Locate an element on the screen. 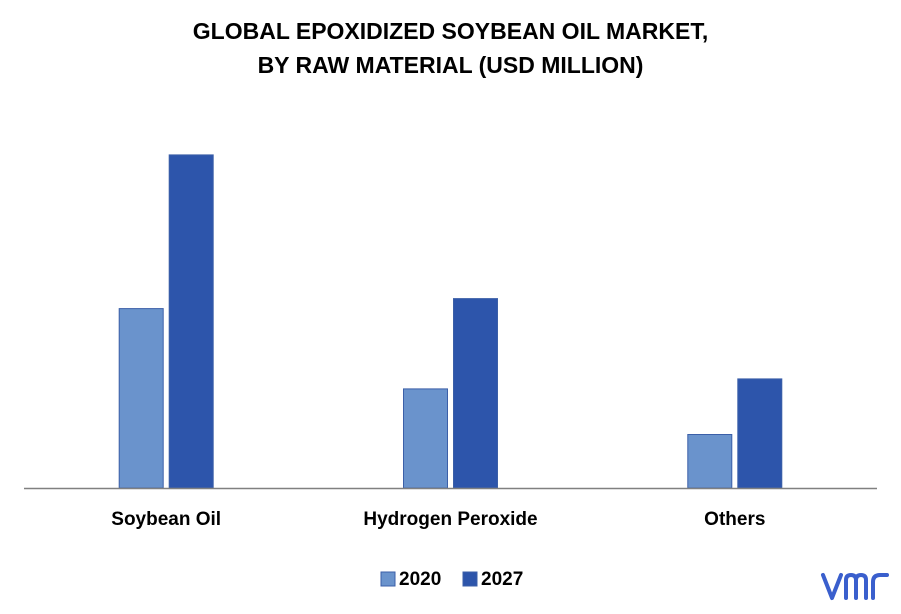 The image size is (901, 614). x-tick-label-hydrogen-peroxide: Hydrogen Peroxide is located at coordinates (450, 519).